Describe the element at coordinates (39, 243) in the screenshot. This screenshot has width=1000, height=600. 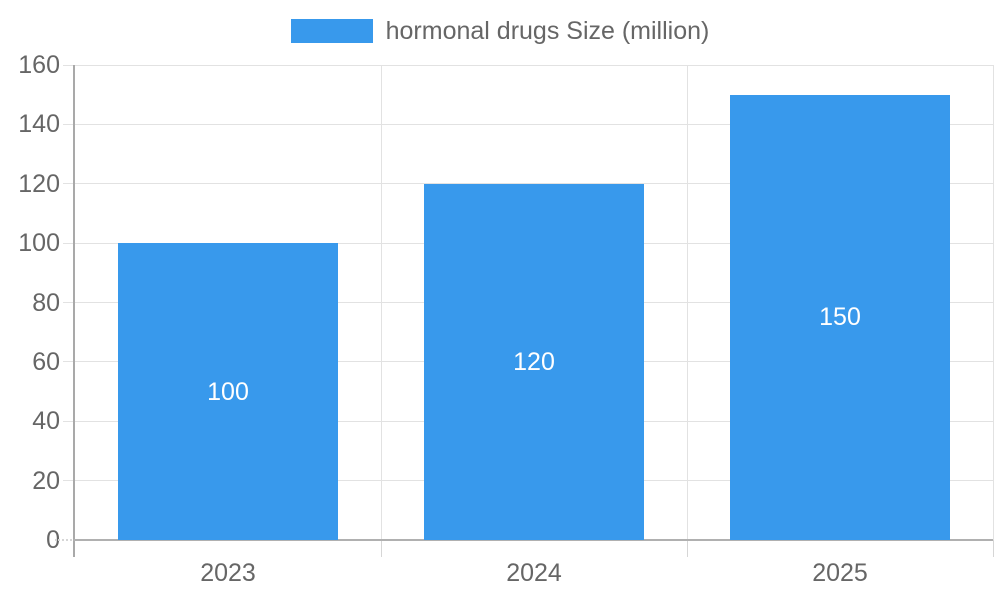
I see `y-axis-tick-label: 100` at that location.